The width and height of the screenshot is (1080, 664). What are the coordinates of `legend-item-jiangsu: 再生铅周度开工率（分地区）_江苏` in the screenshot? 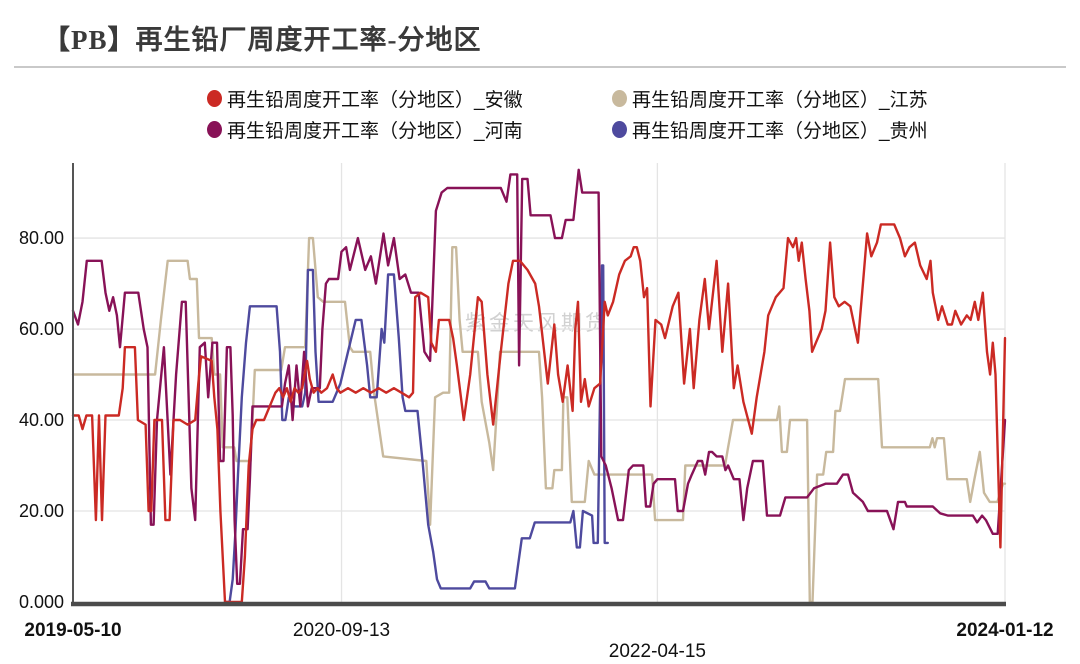 It's located at (770, 98).